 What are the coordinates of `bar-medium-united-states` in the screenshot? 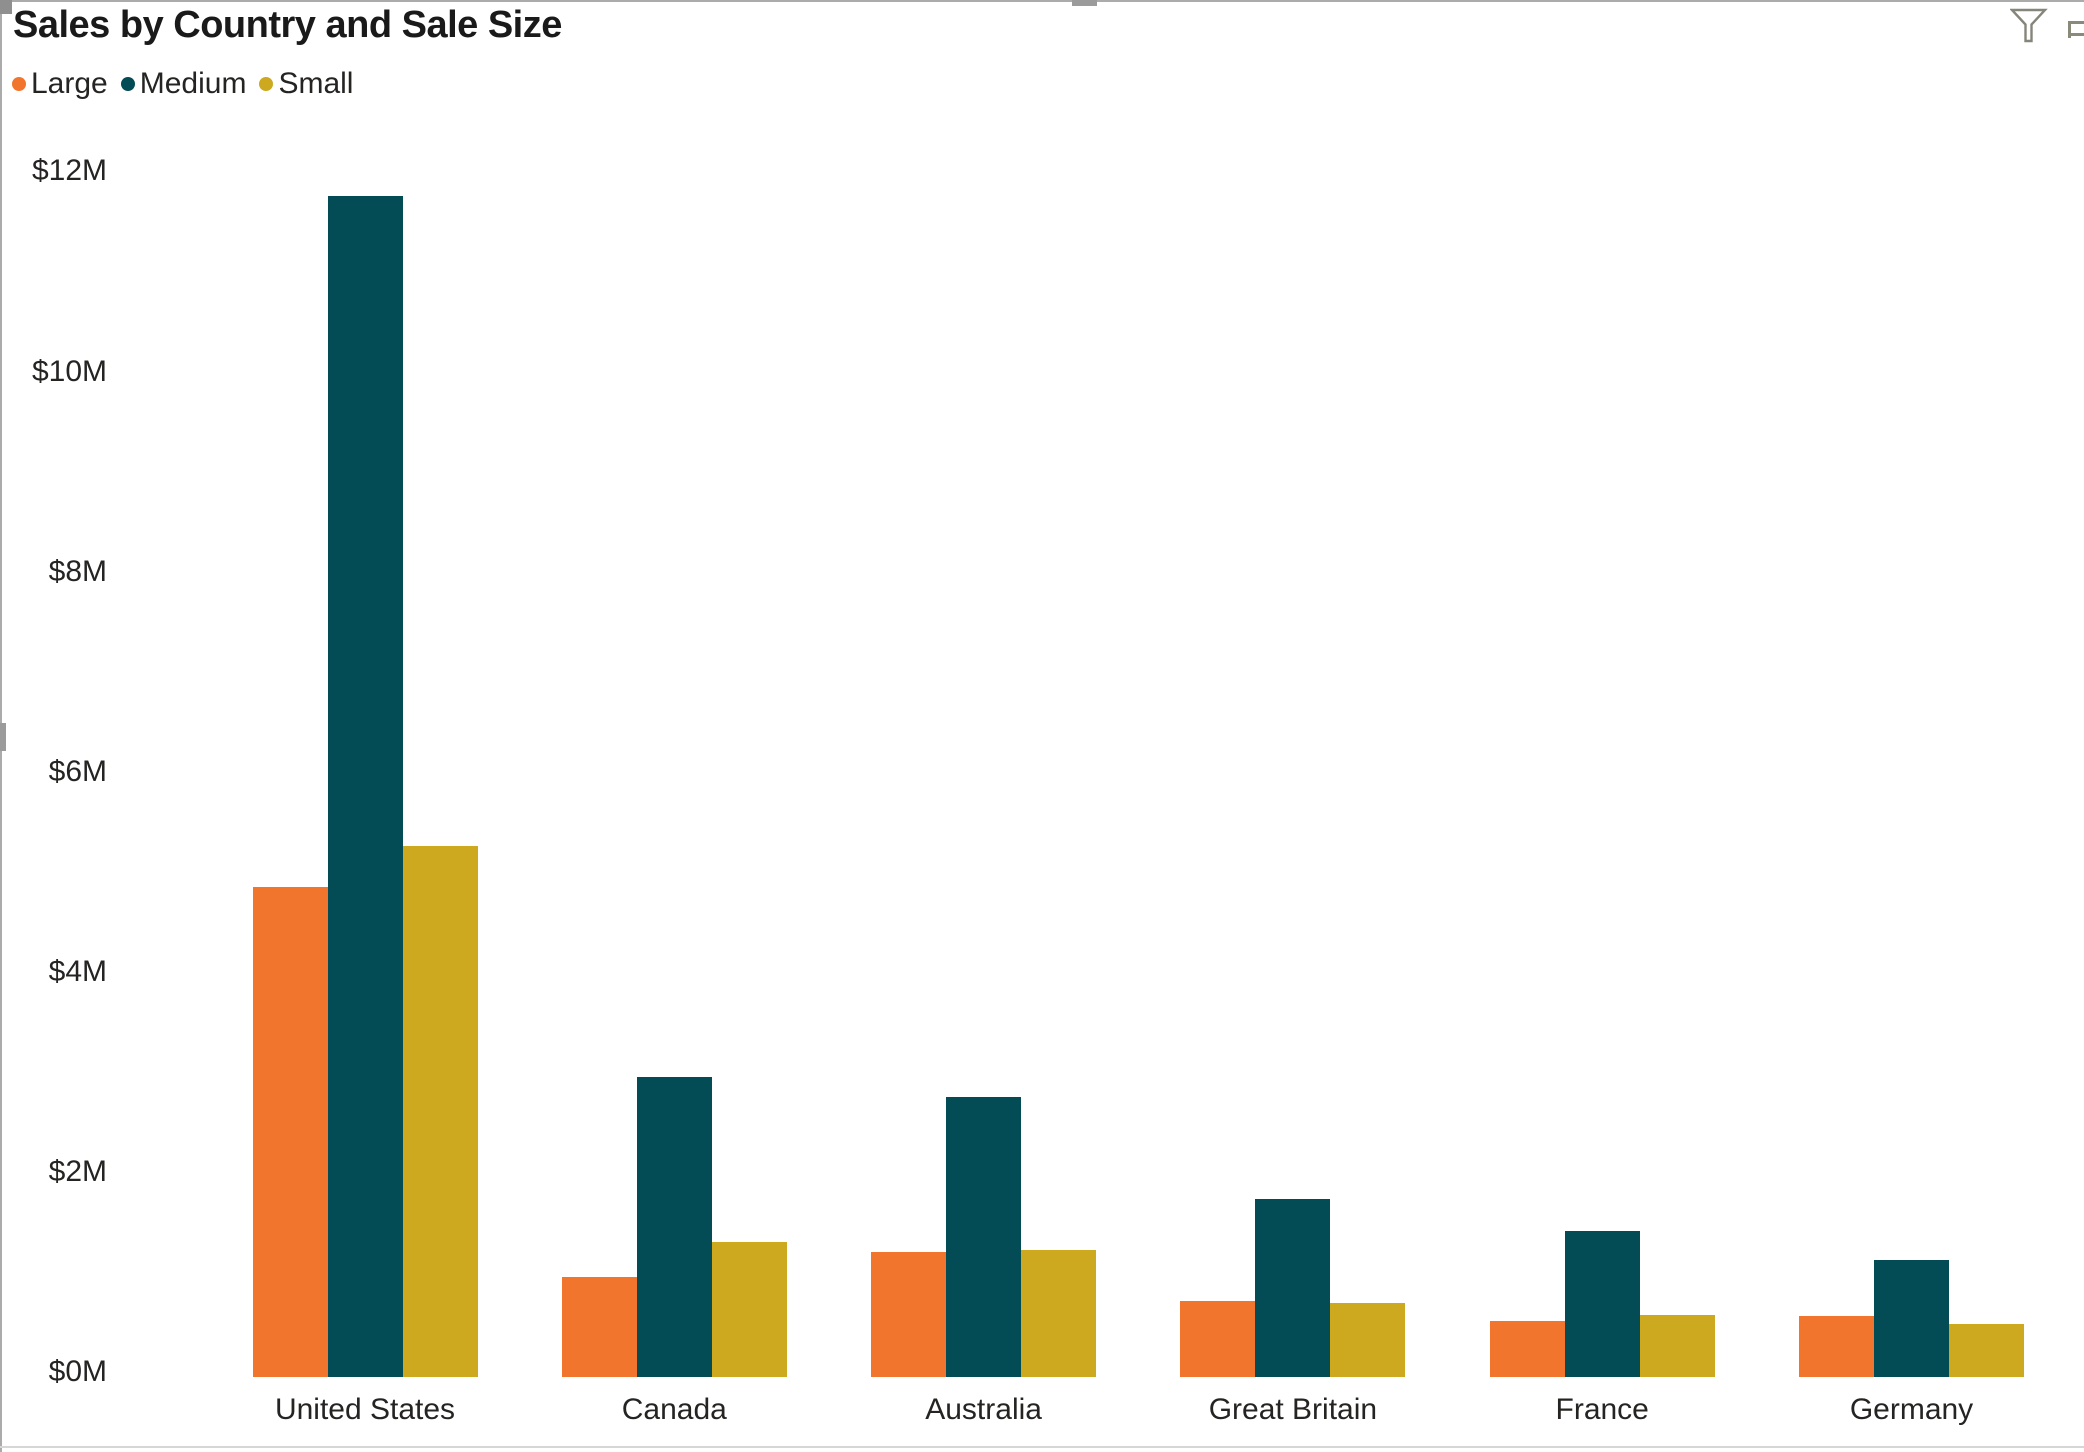 It's located at (365, 786).